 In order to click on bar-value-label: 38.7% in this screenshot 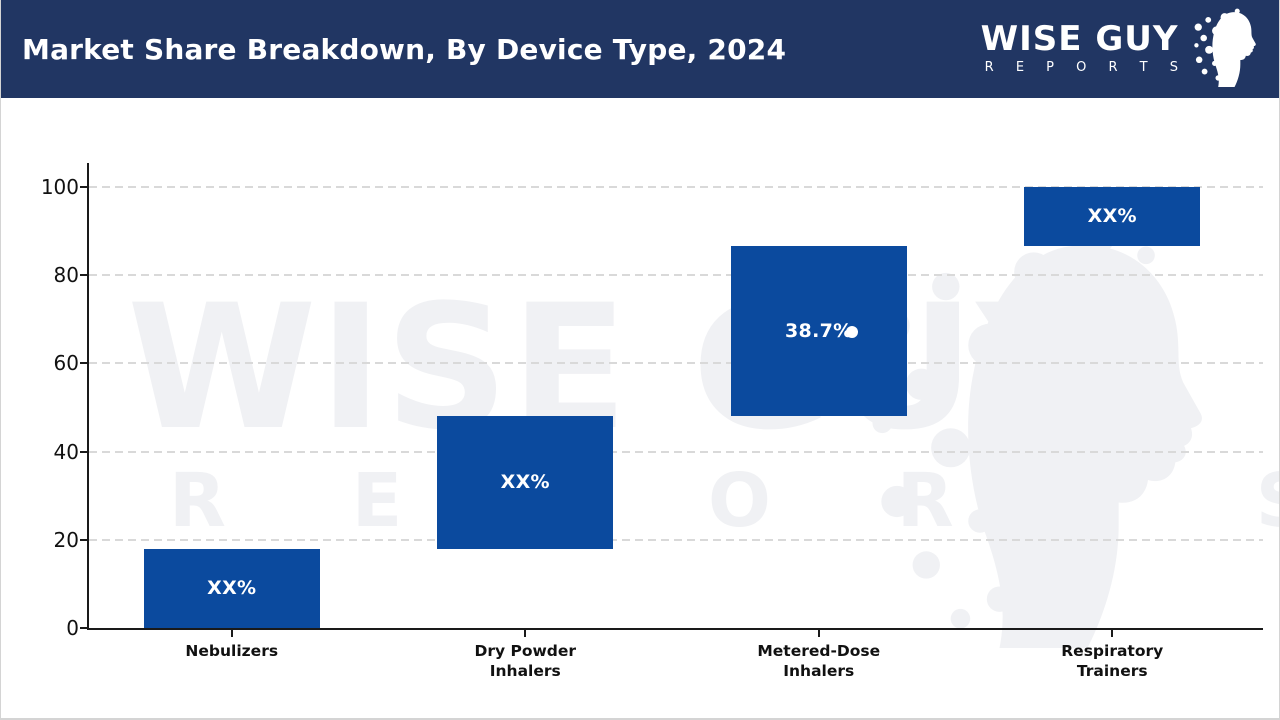, I will do `click(819, 330)`.